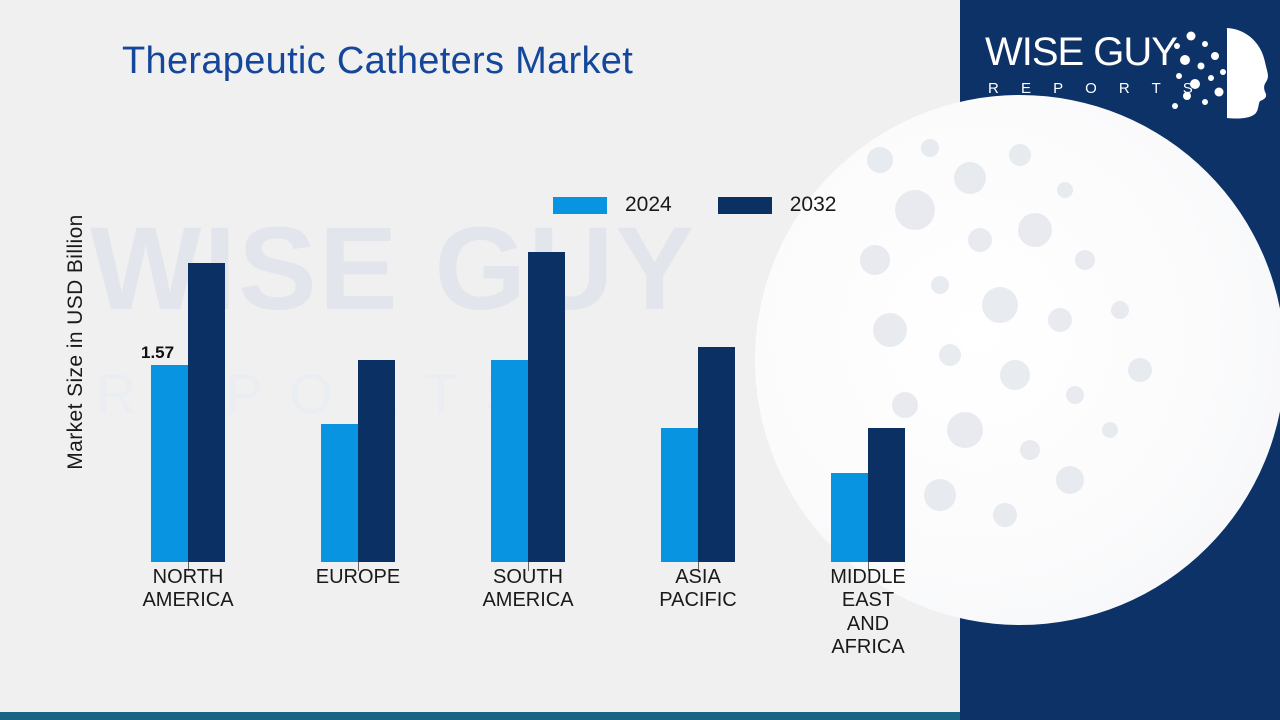 This screenshot has width=1280, height=720. Describe the element at coordinates (1220, 73) in the screenshot. I see `logo-dot-head-icon` at that location.